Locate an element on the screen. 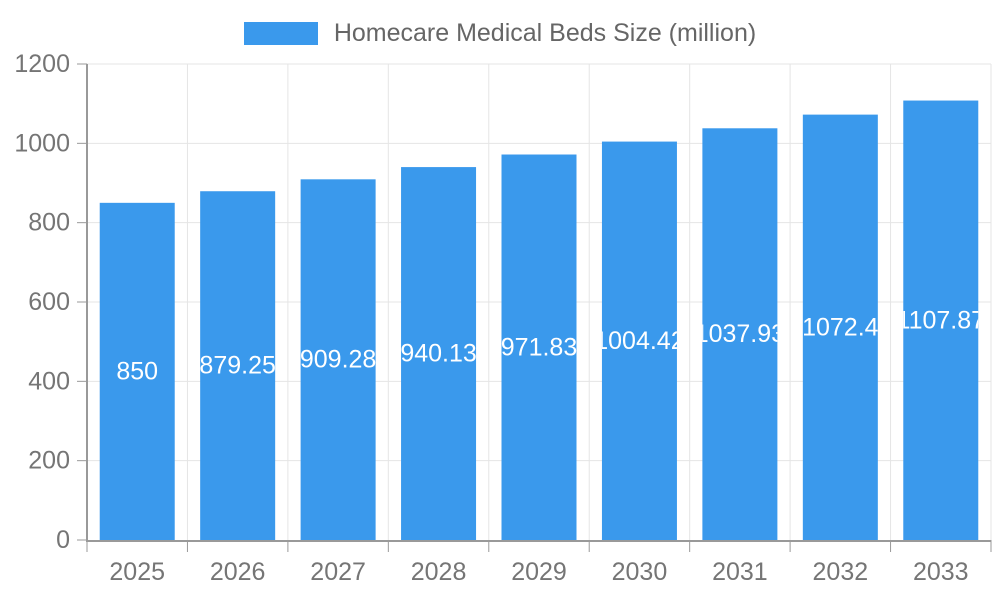 The height and width of the screenshot is (600, 1000). y-tick-label: 600 is located at coordinates (49, 302).